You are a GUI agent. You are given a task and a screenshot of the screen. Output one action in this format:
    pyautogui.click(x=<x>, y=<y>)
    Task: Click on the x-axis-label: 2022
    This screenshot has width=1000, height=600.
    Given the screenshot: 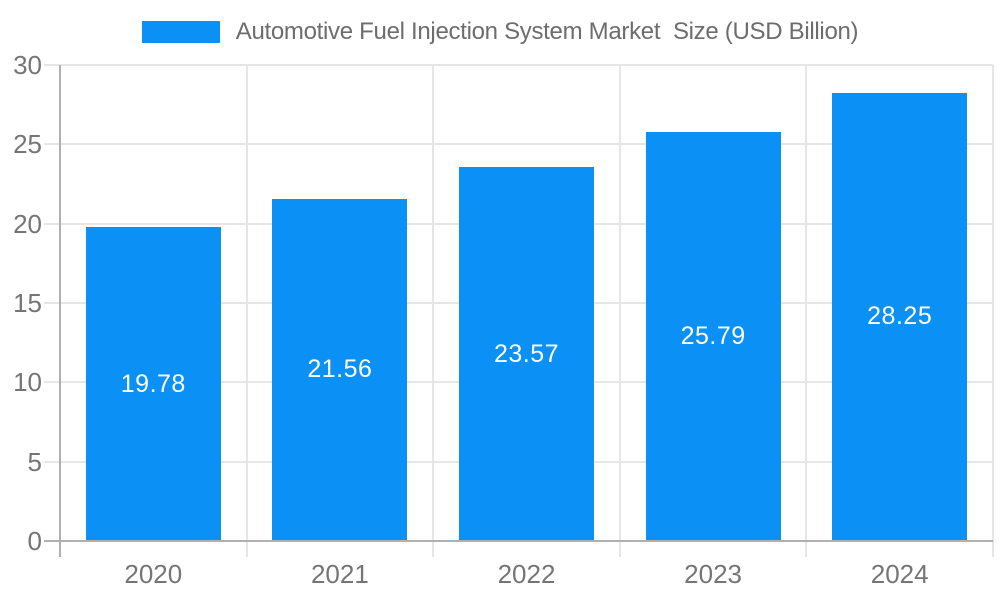 What is the action you would take?
    pyautogui.click(x=526, y=574)
    